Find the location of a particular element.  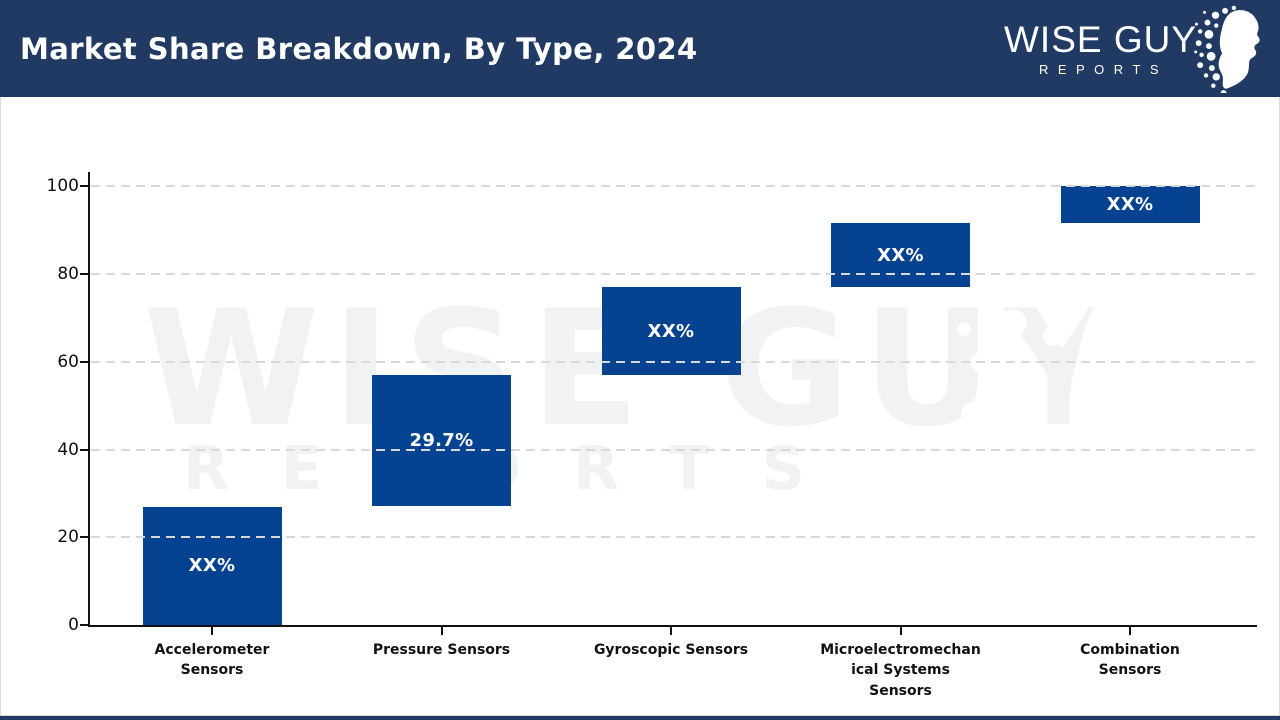

y-tick-label: 0 is located at coordinates (73, 625).